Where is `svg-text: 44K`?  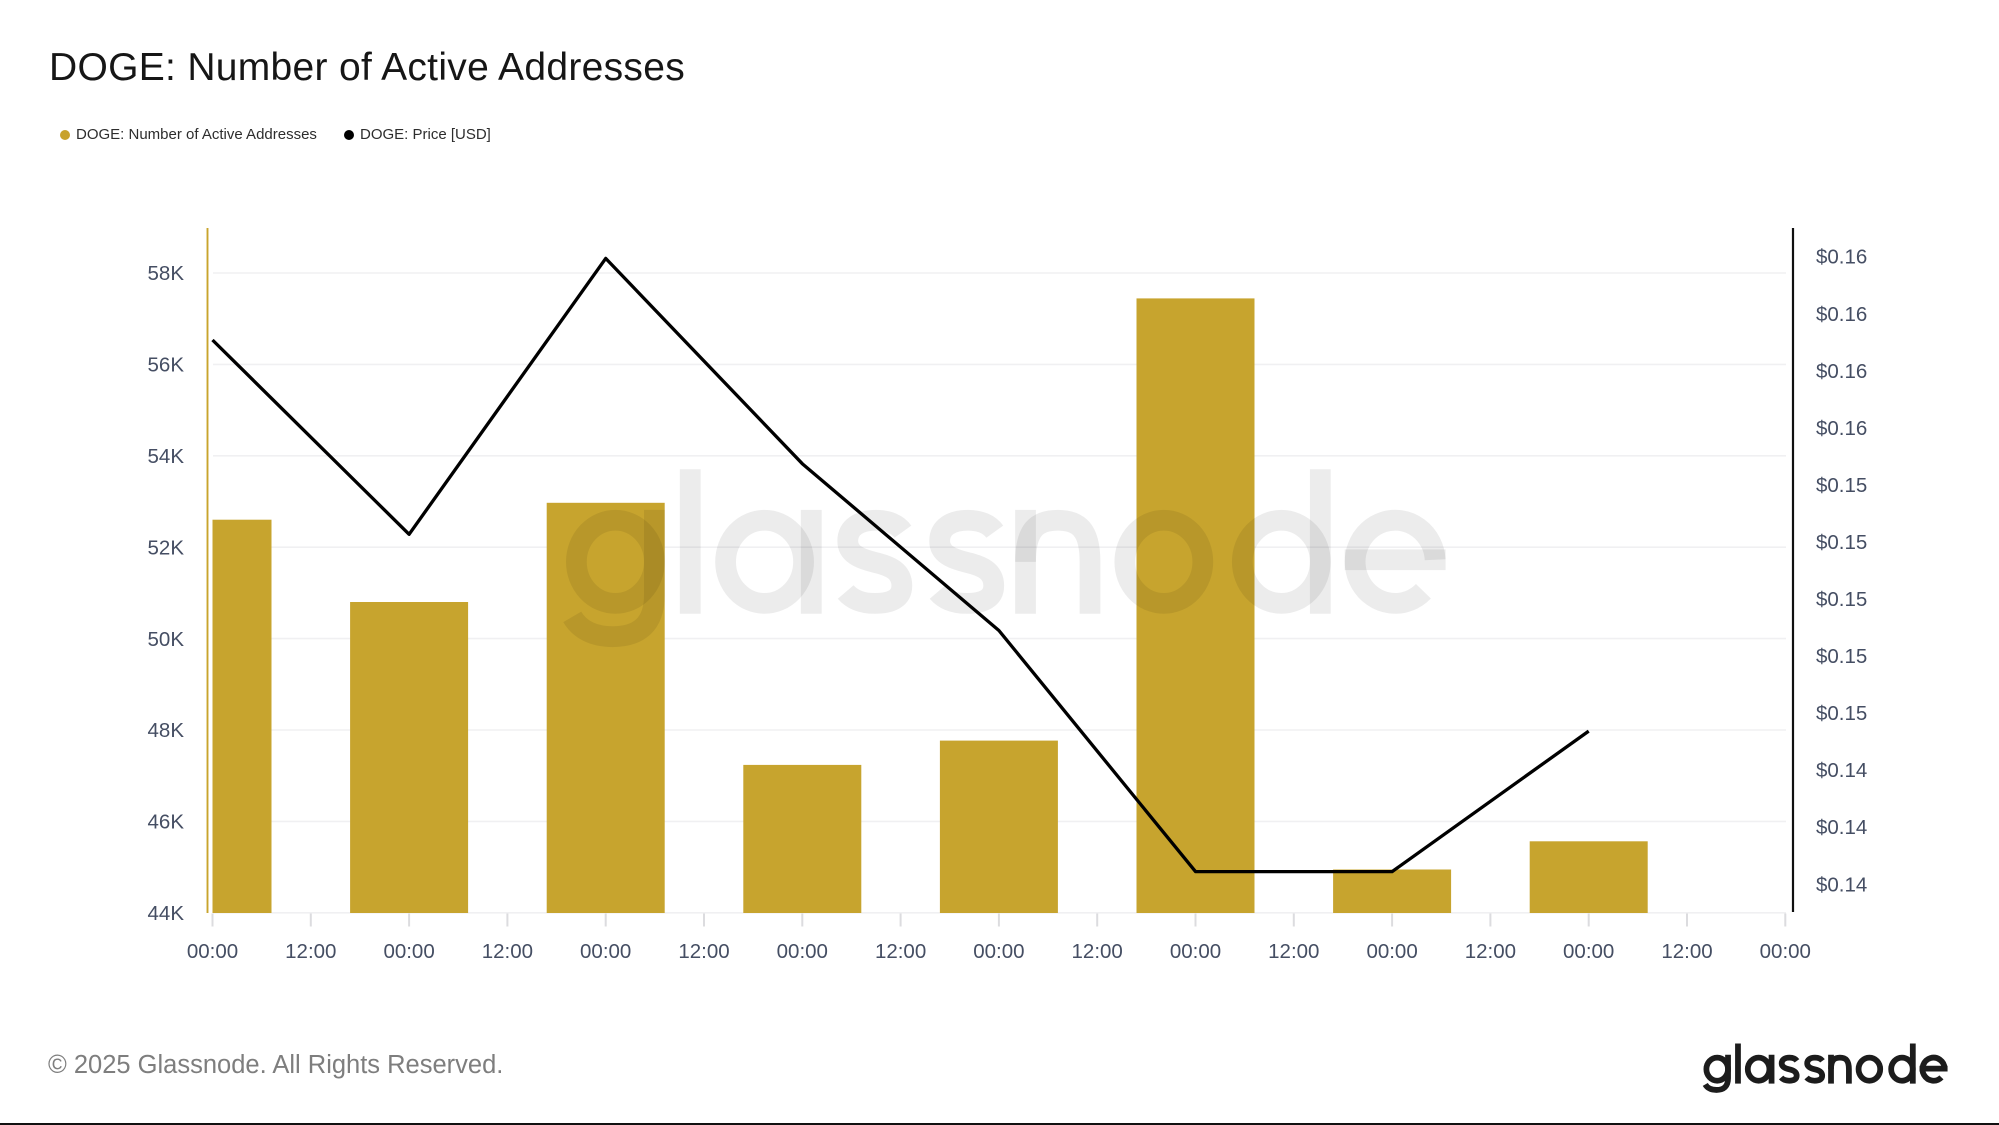 svg-text: 44K is located at coordinates (166, 913).